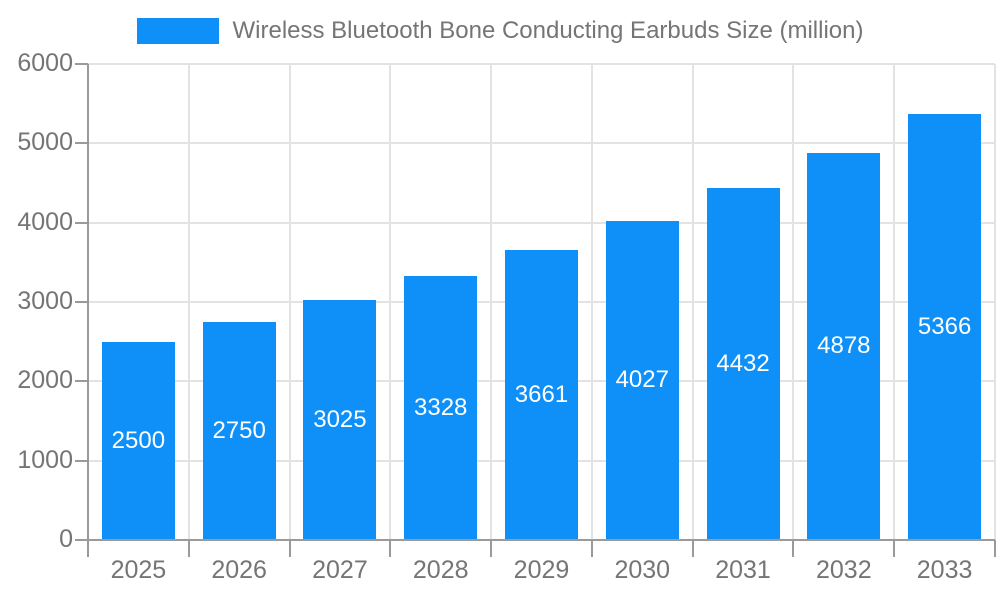  I want to click on legend-swatch-icon, so click(177, 31).